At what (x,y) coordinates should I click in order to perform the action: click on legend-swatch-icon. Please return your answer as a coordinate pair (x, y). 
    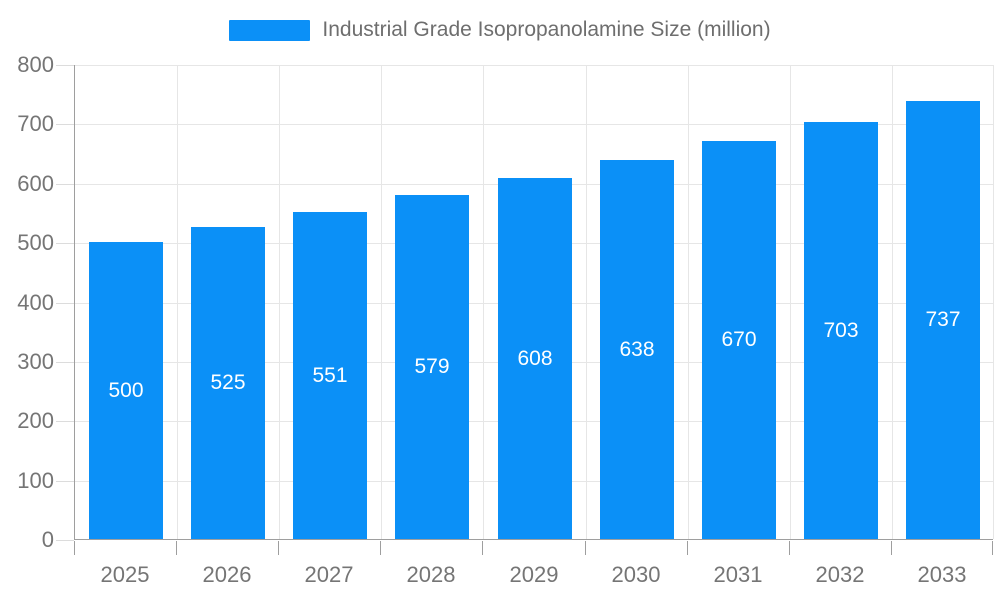
    Looking at the image, I should click on (270, 30).